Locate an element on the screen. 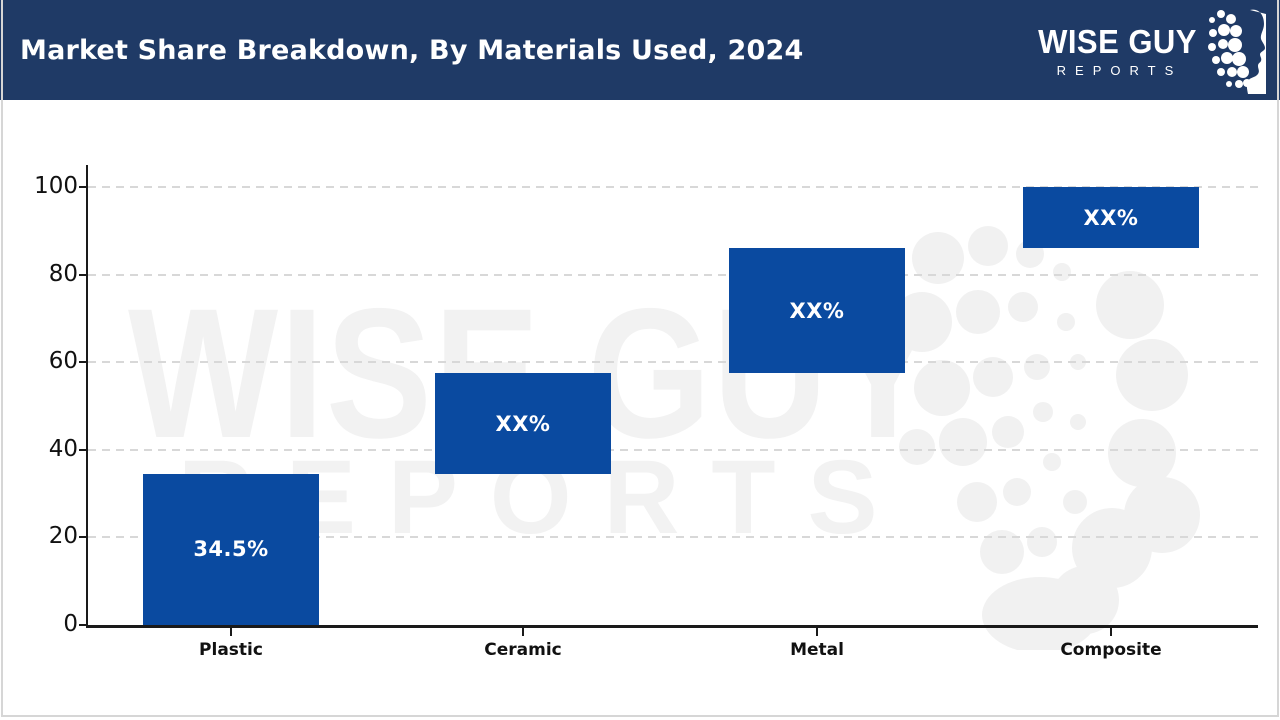  y-tick-label: 80 is located at coordinates (63, 273).